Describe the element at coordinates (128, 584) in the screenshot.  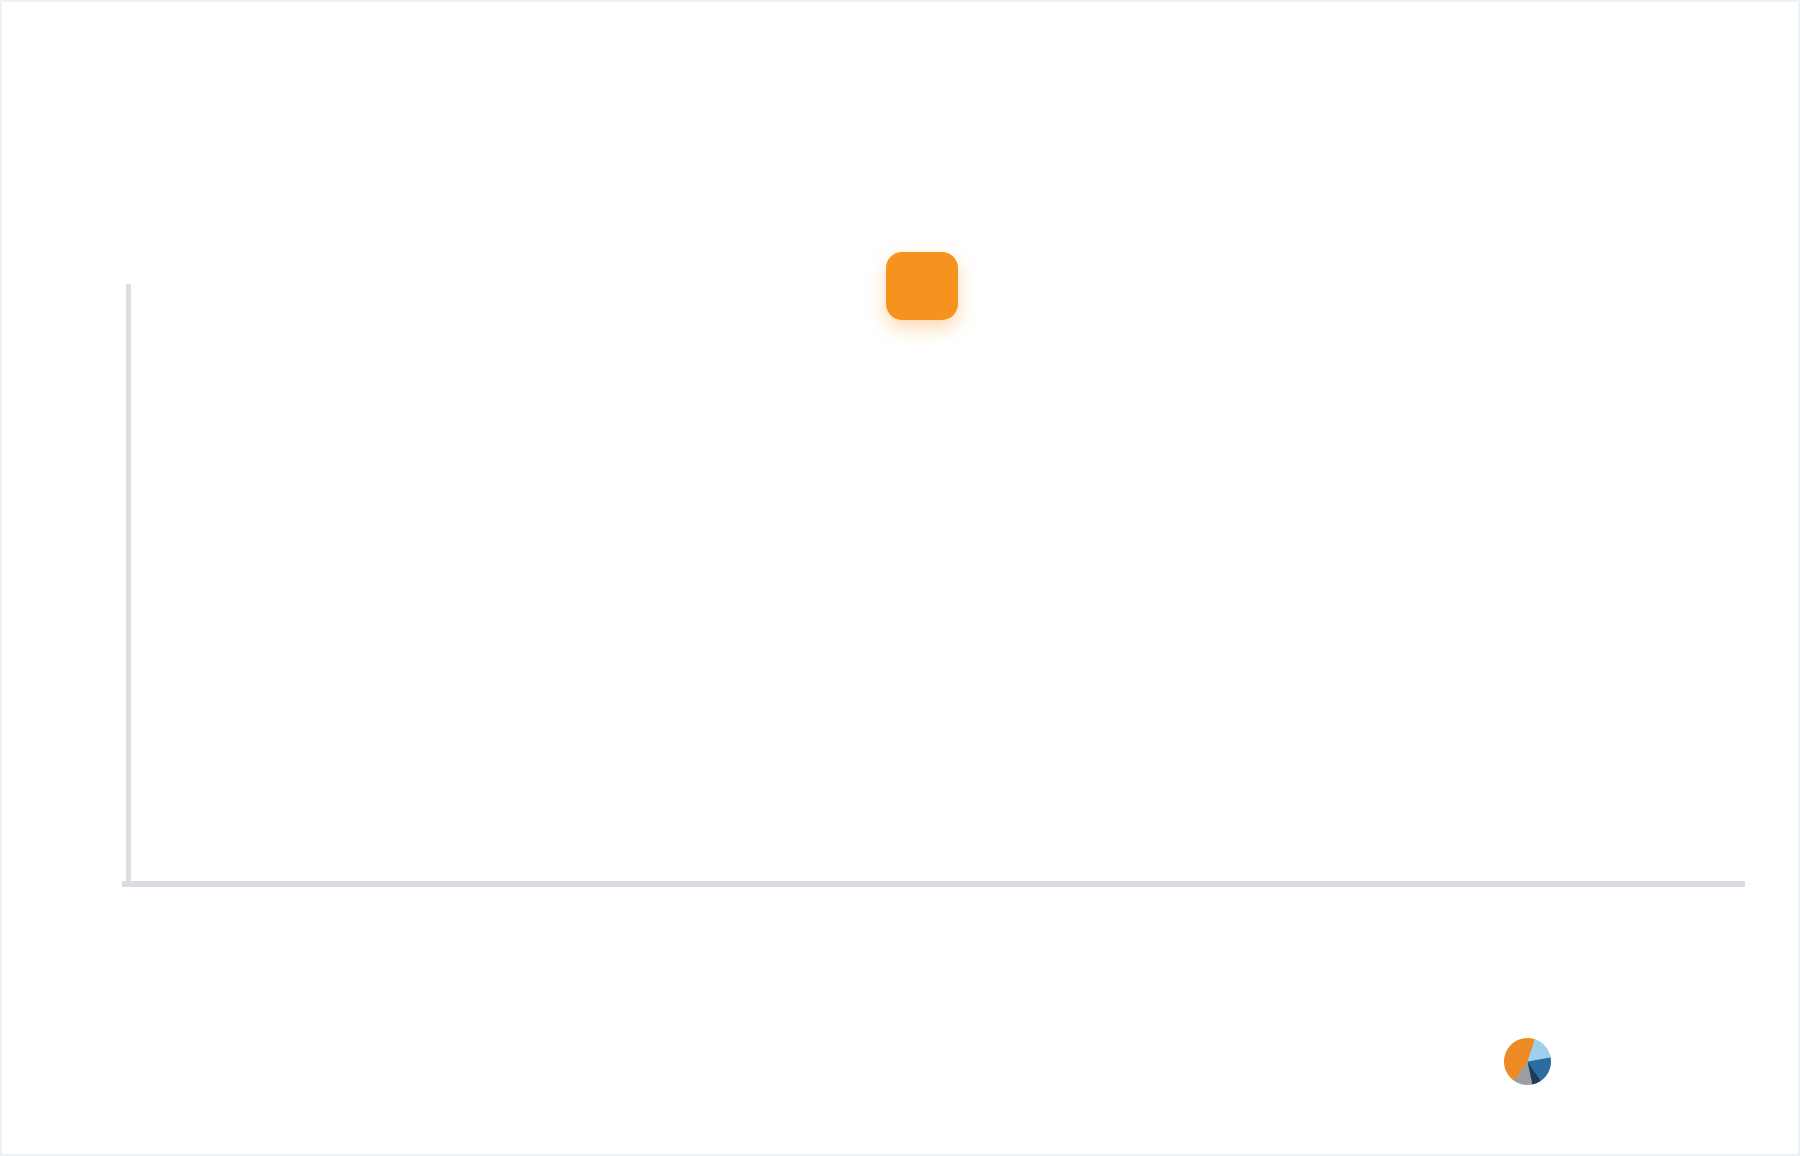
I see `y-axis-line` at that location.